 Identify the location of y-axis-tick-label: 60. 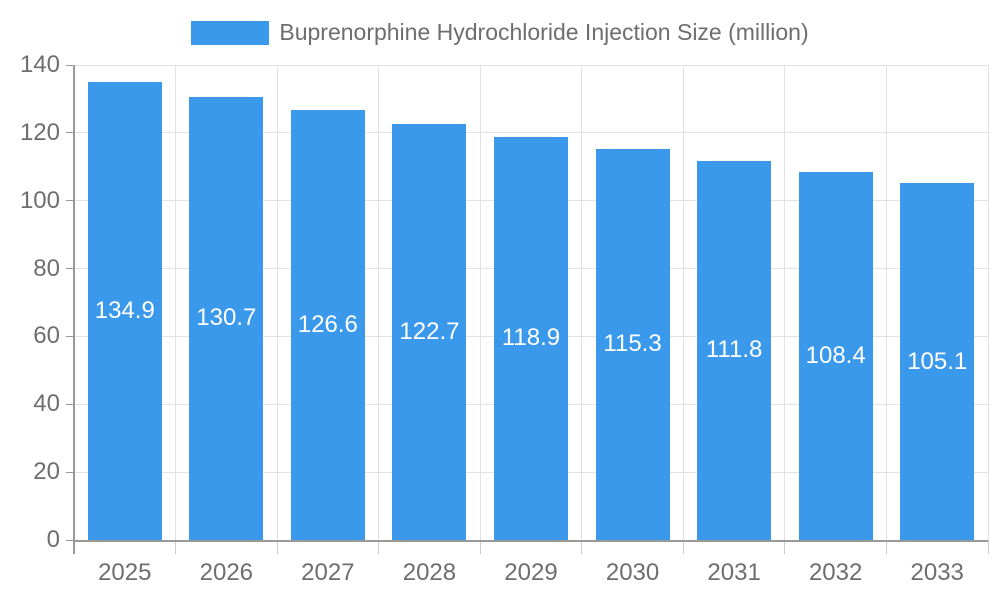
(46, 336).